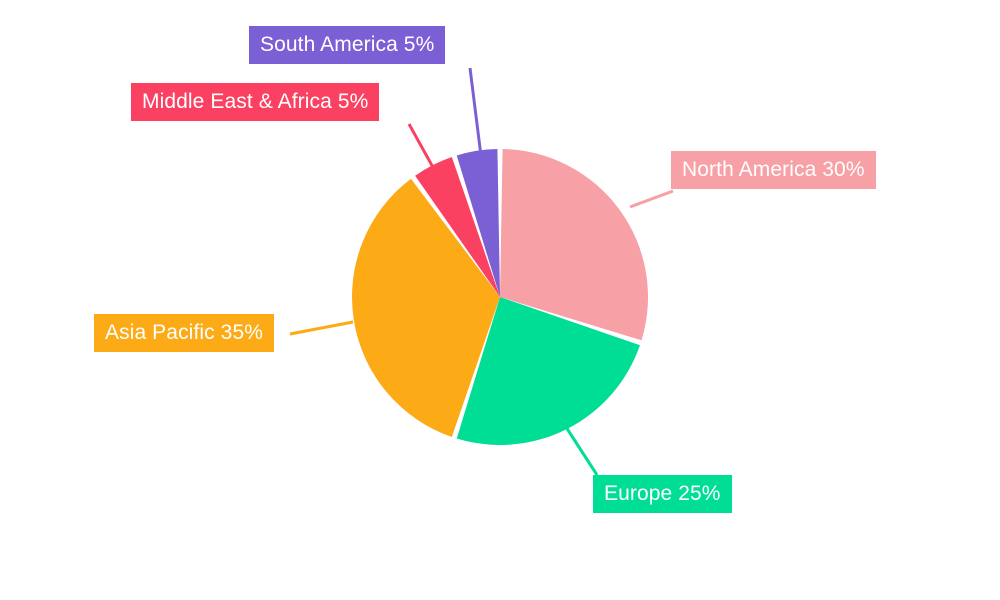  I want to click on slice-label-north-america: North America 30%, so click(773, 170).